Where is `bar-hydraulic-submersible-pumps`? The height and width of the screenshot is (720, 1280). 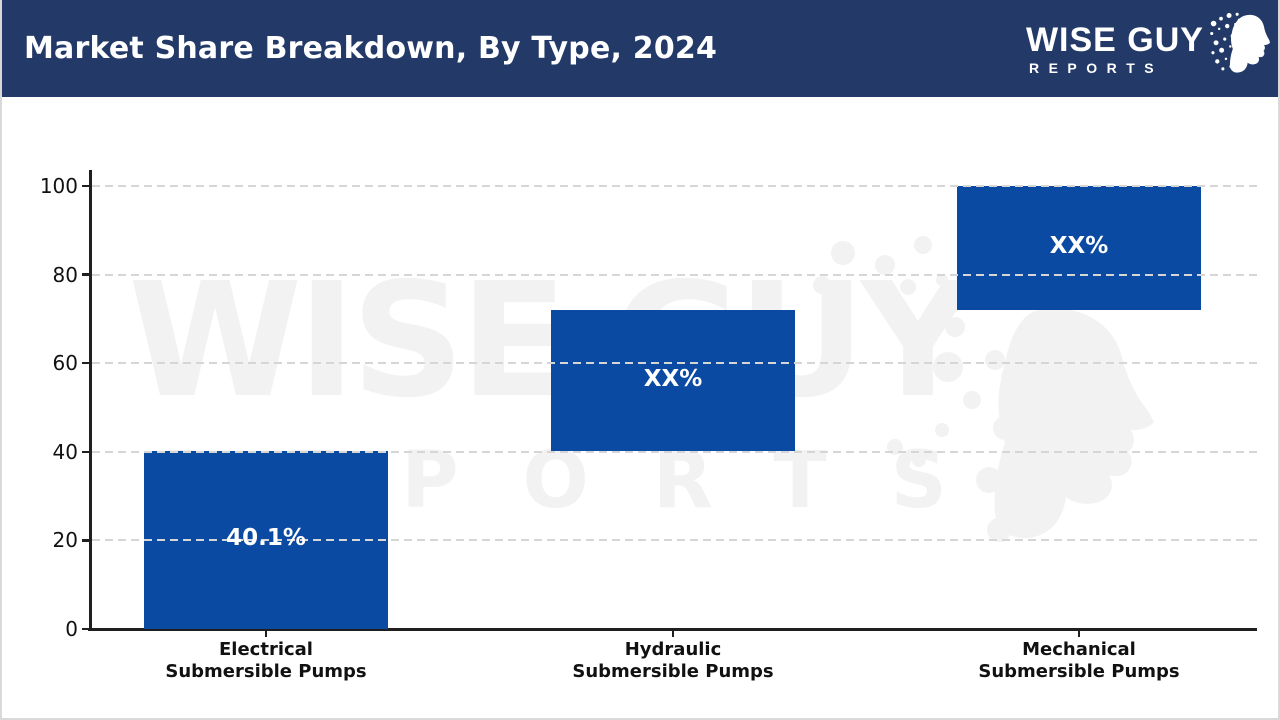 bar-hydraulic-submersible-pumps is located at coordinates (673, 381).